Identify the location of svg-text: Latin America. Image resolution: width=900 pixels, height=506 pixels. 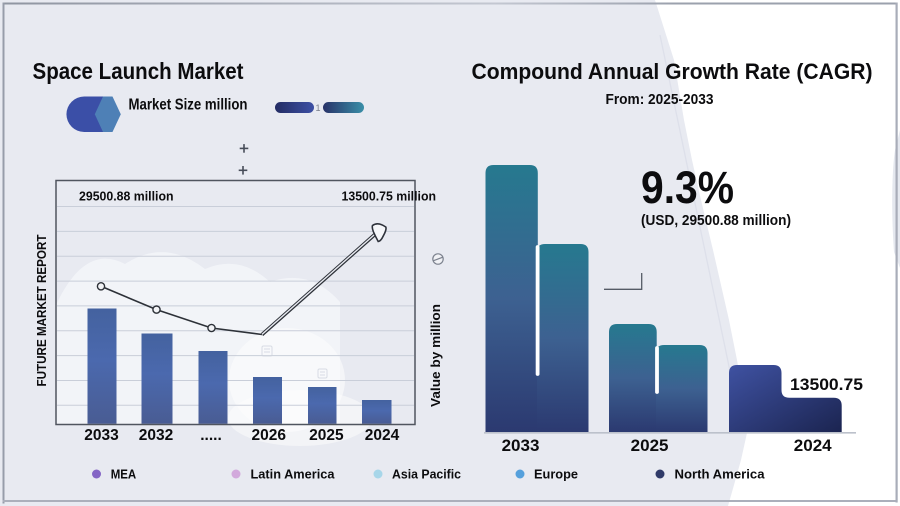
(293, 475).